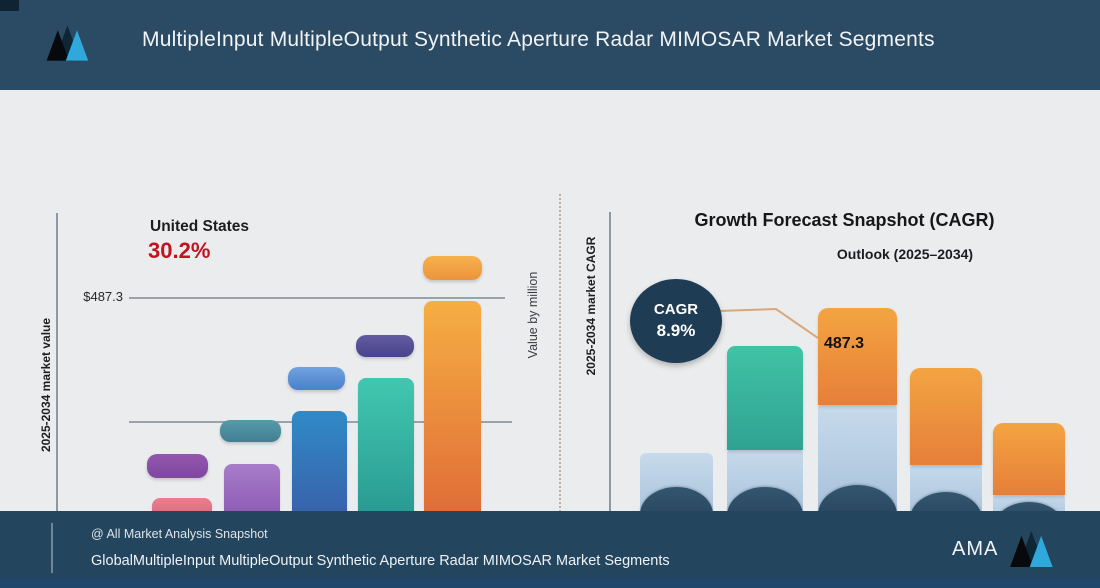  What do you see at coordinates (676, 330) in the screenshot?
I see `cagr-badge-value: 8.9%` at bounding box center [676, 330].